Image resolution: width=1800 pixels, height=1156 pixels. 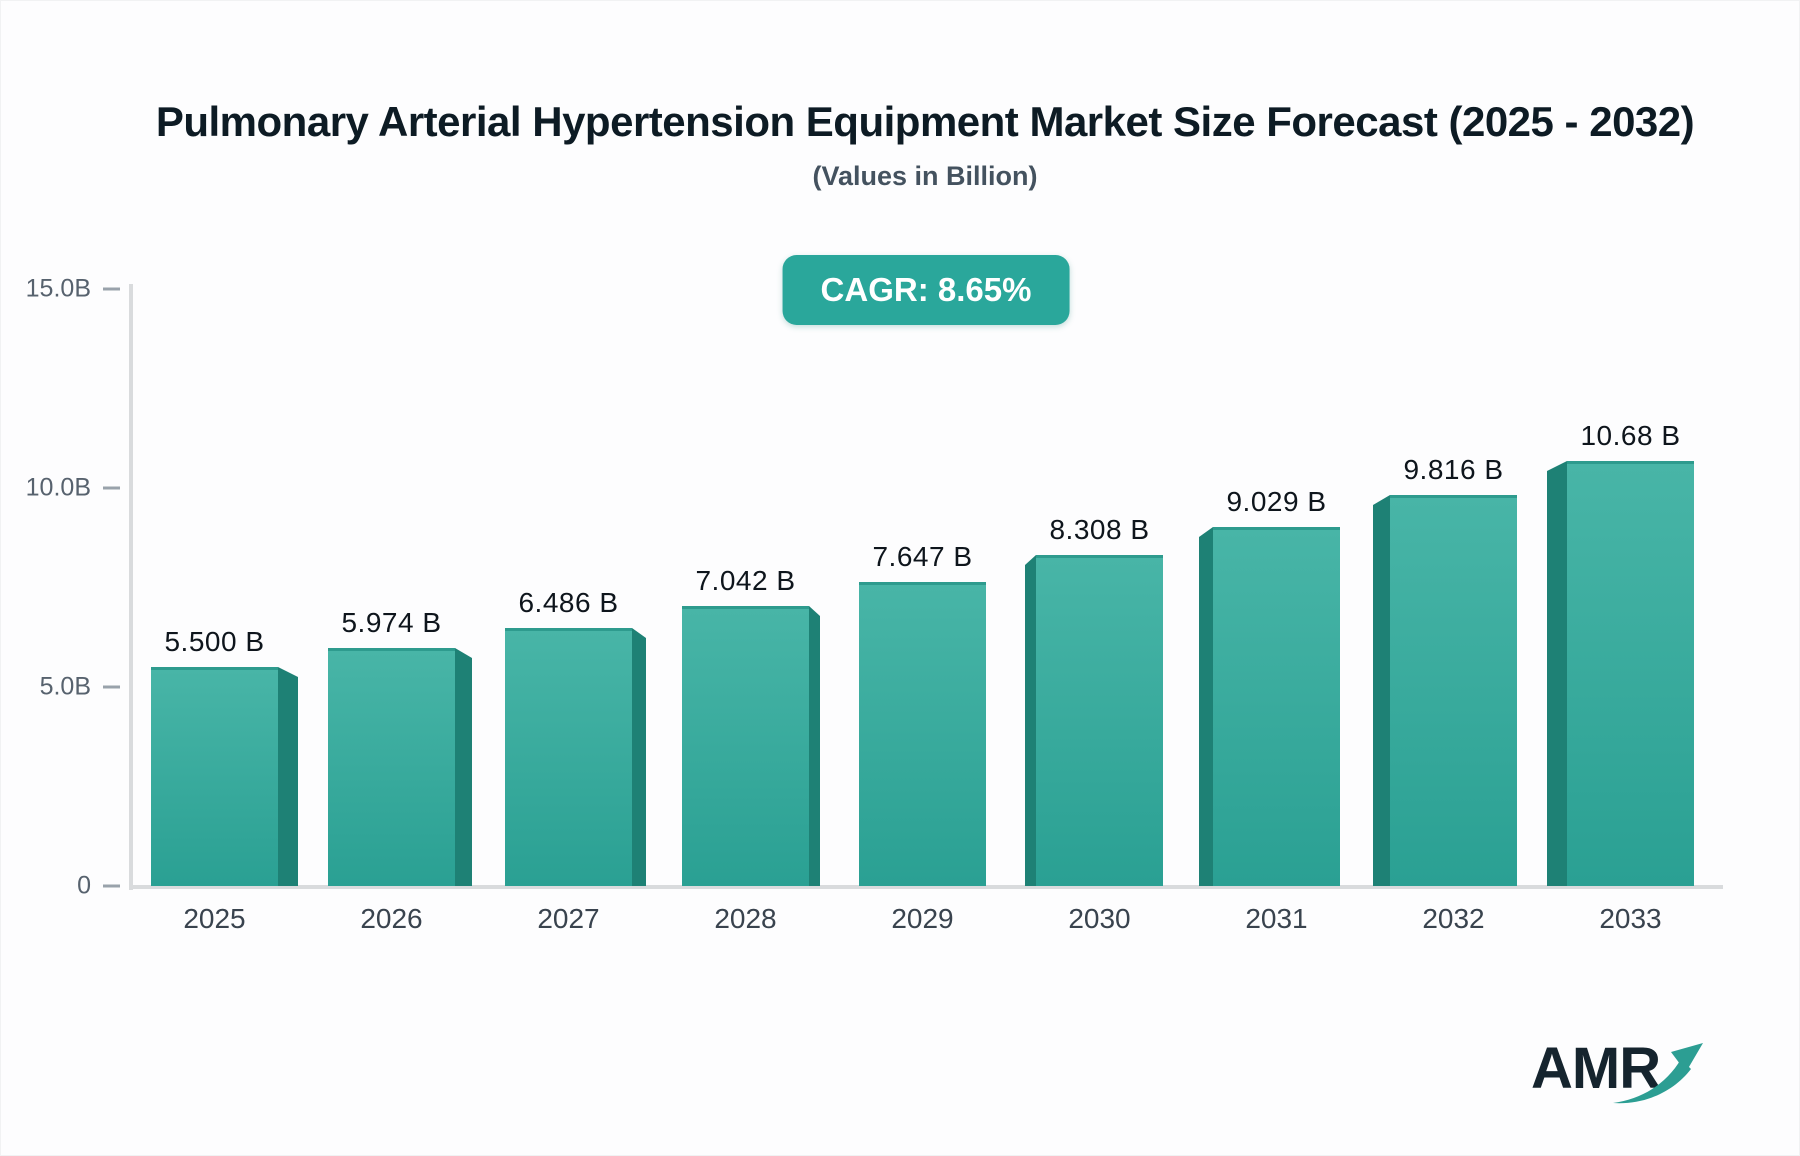 I want to click on x-tick-label-2030: 2030, so click(x=1099, y=918).